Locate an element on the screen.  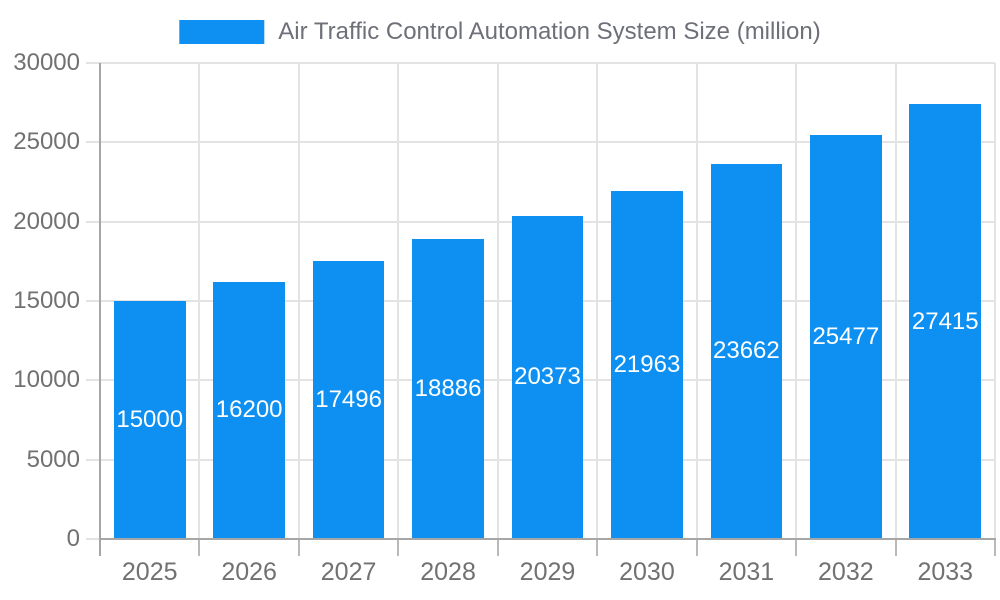
bar: 27415 is located at coordinates (945, 321).